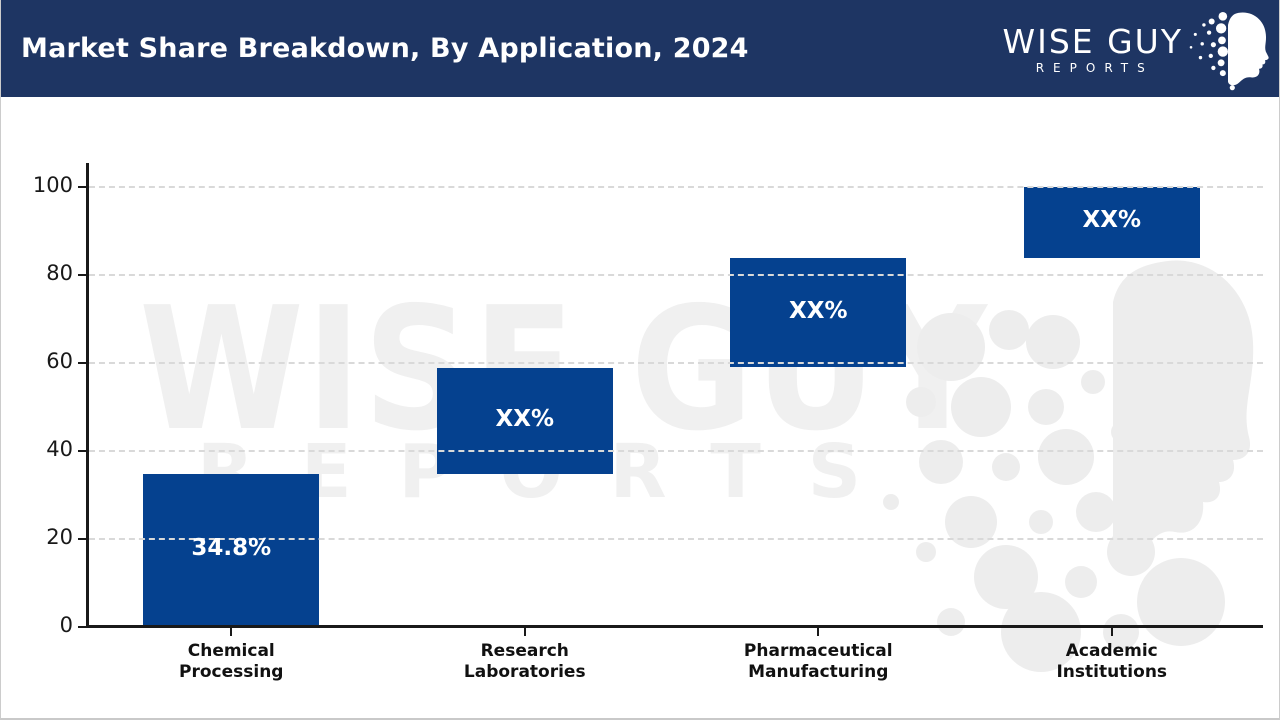 The height and width of the screenshot is (720, 1280). Describe the element at coordinates (524, 662) in the screenshot. I see `category-label: Research Laboratories` at that location.